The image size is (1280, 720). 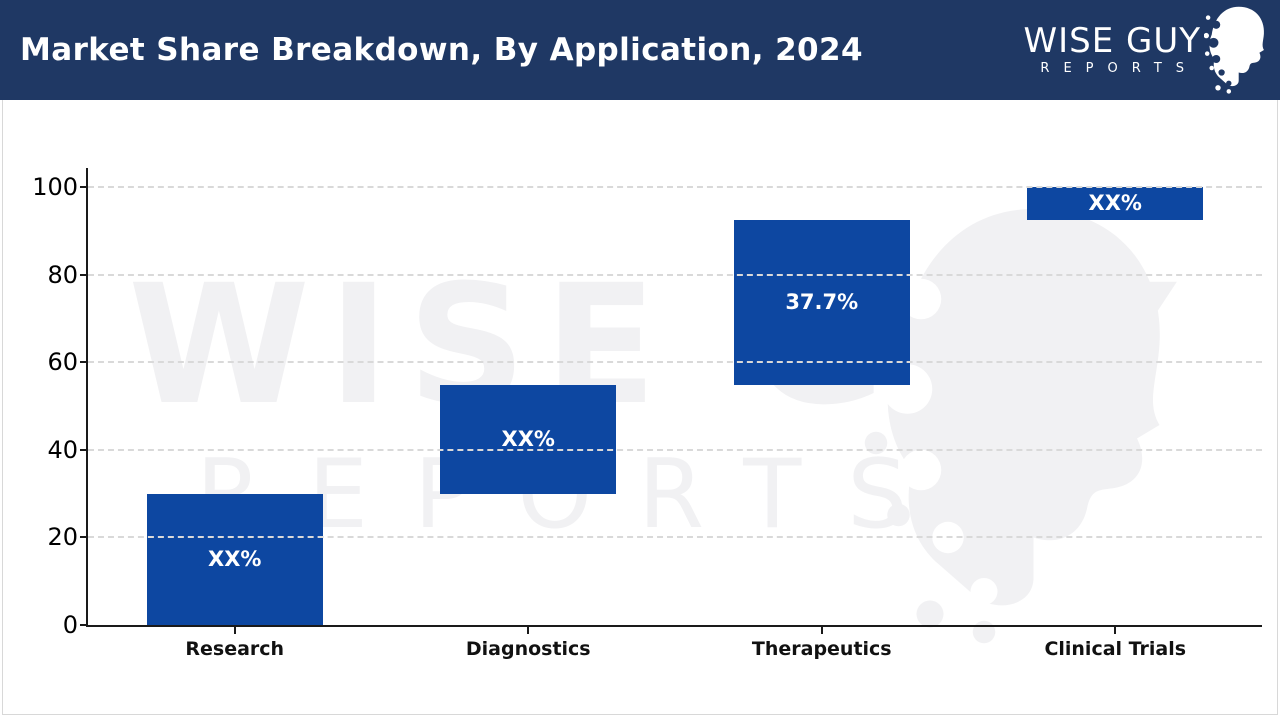 I want to click on x-axis-spine, so click(x=674, y=626).